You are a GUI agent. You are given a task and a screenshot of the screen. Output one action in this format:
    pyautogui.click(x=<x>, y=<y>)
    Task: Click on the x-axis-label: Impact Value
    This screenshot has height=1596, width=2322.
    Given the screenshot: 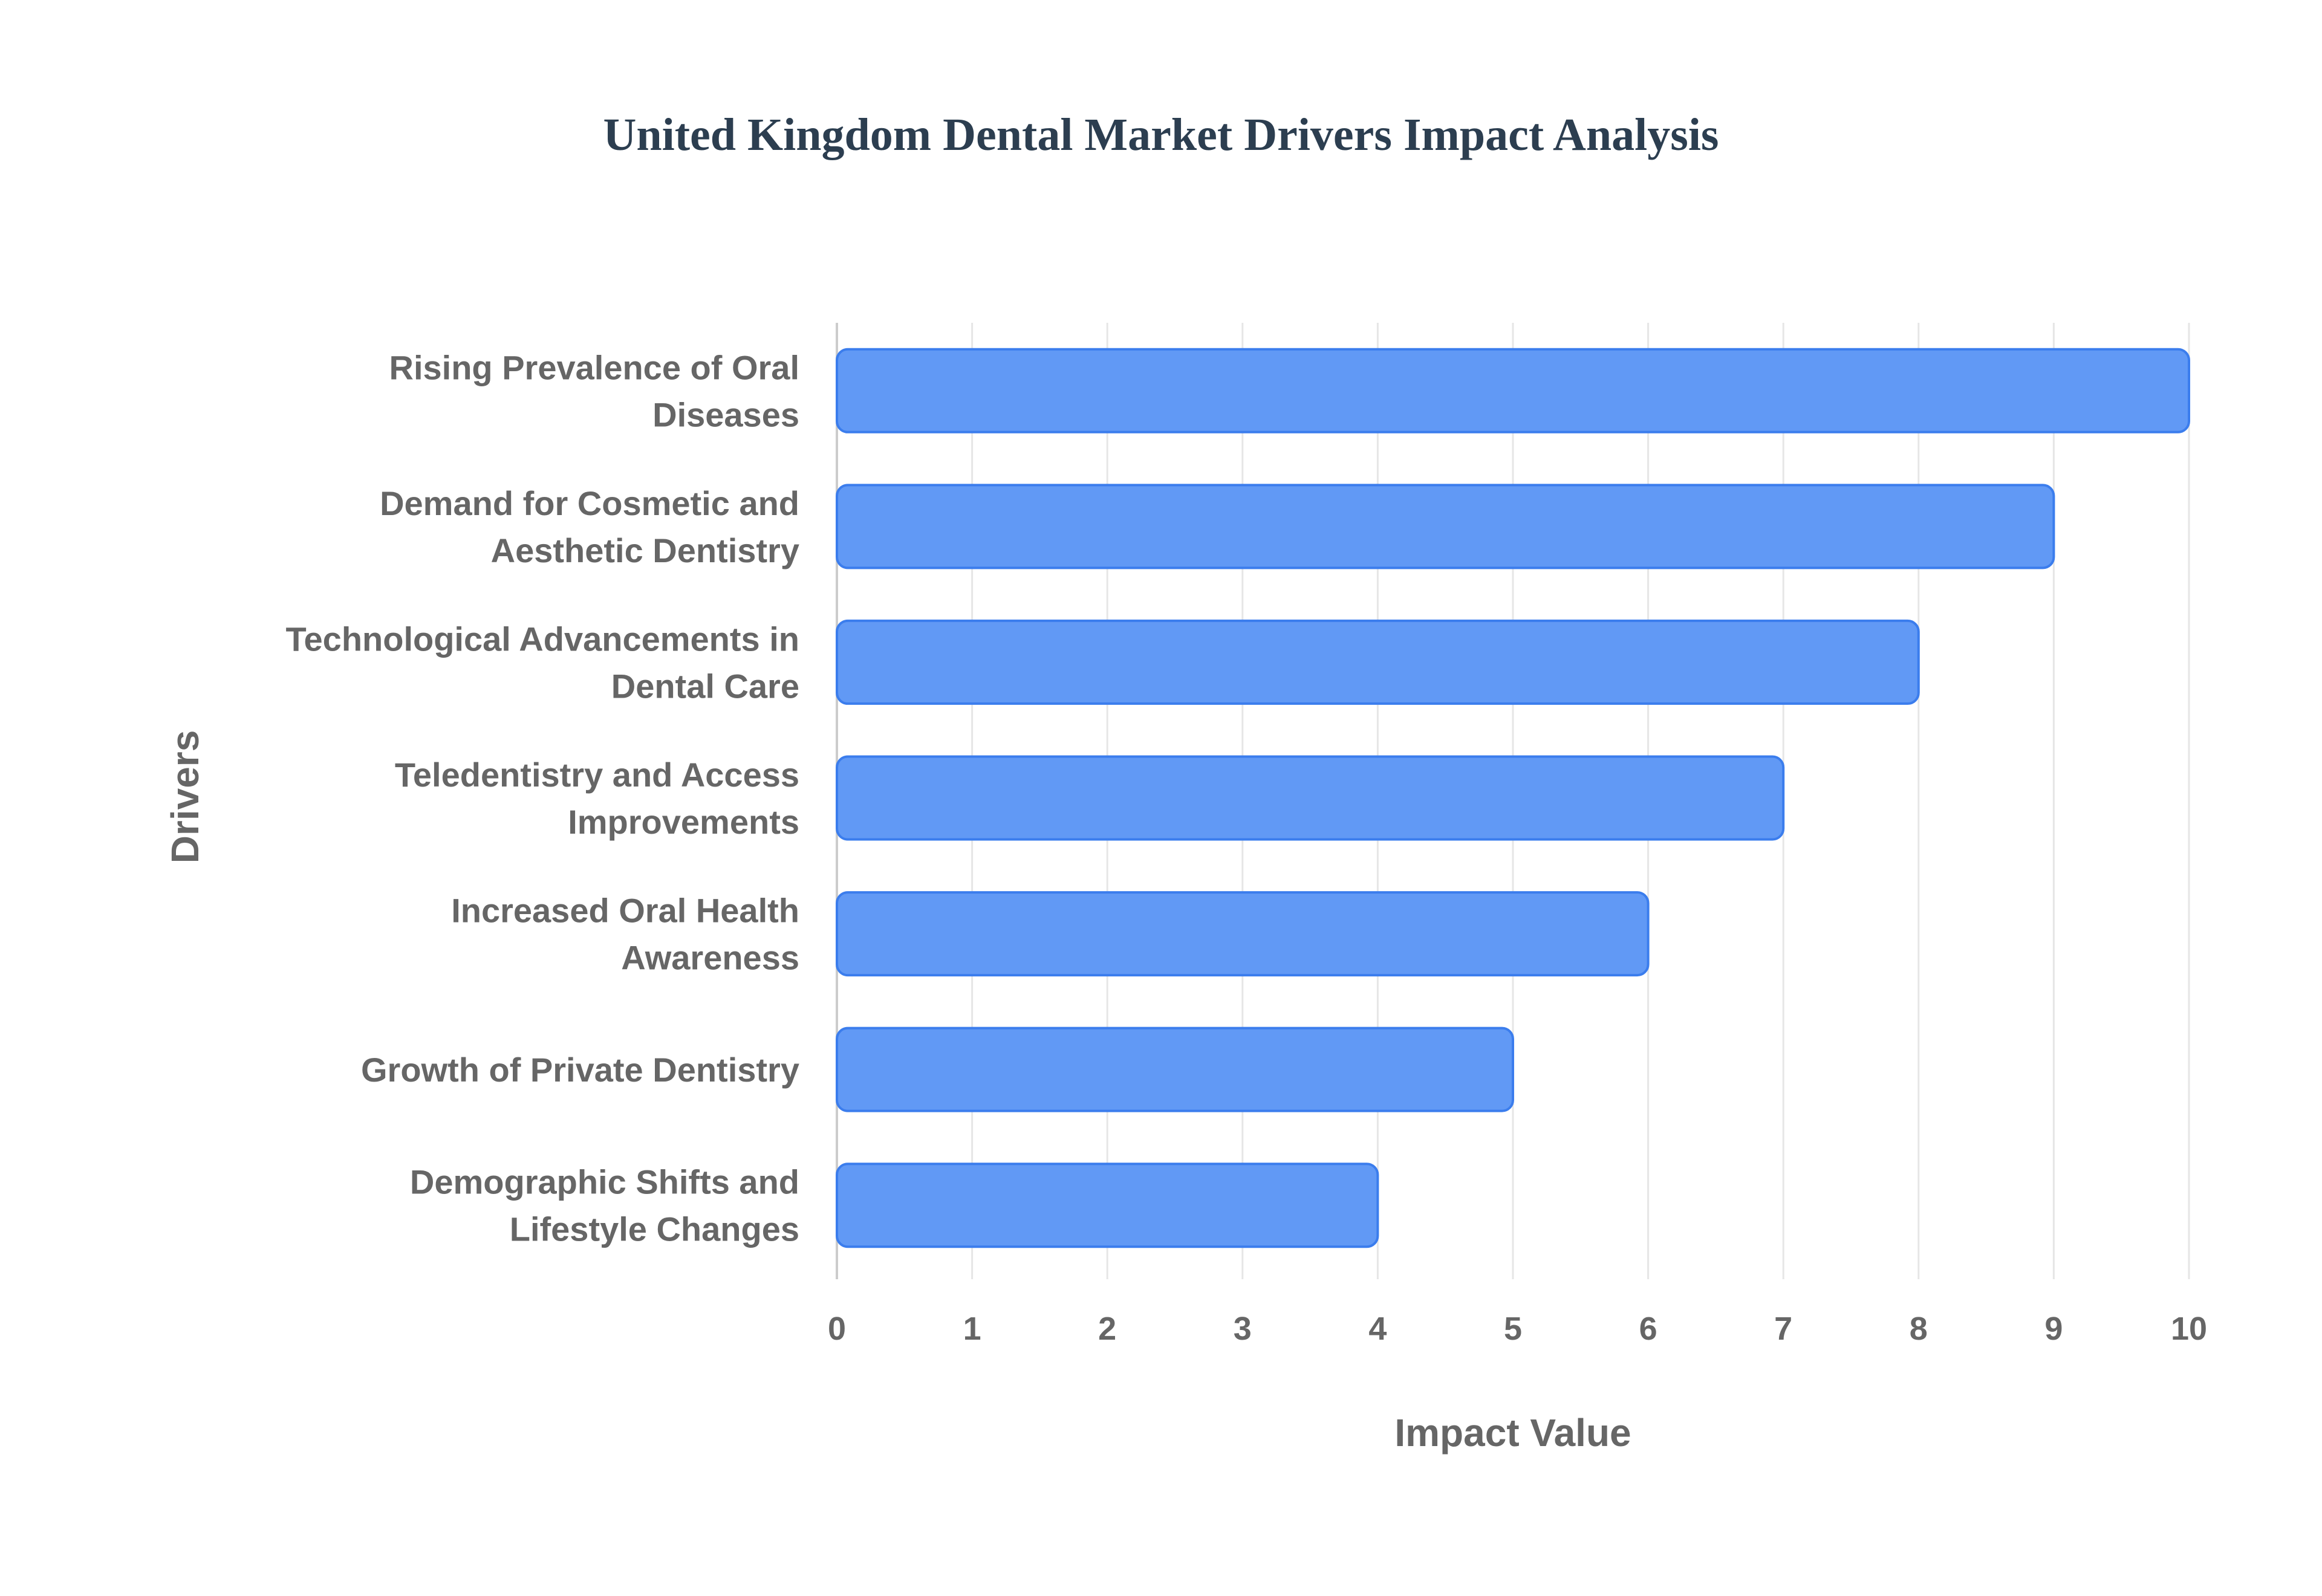 What is the action you would take?
    pyautogui.click(x=1512, y=1433)
    